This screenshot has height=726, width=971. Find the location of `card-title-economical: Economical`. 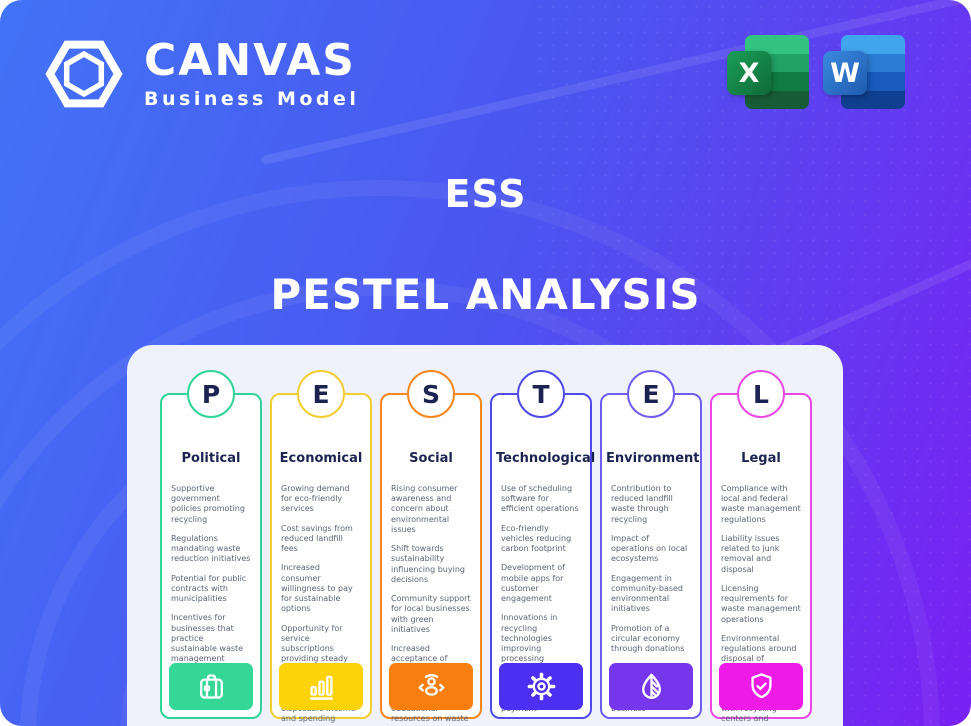

card-title-economical: Economical is located at coordinates (321, 458).